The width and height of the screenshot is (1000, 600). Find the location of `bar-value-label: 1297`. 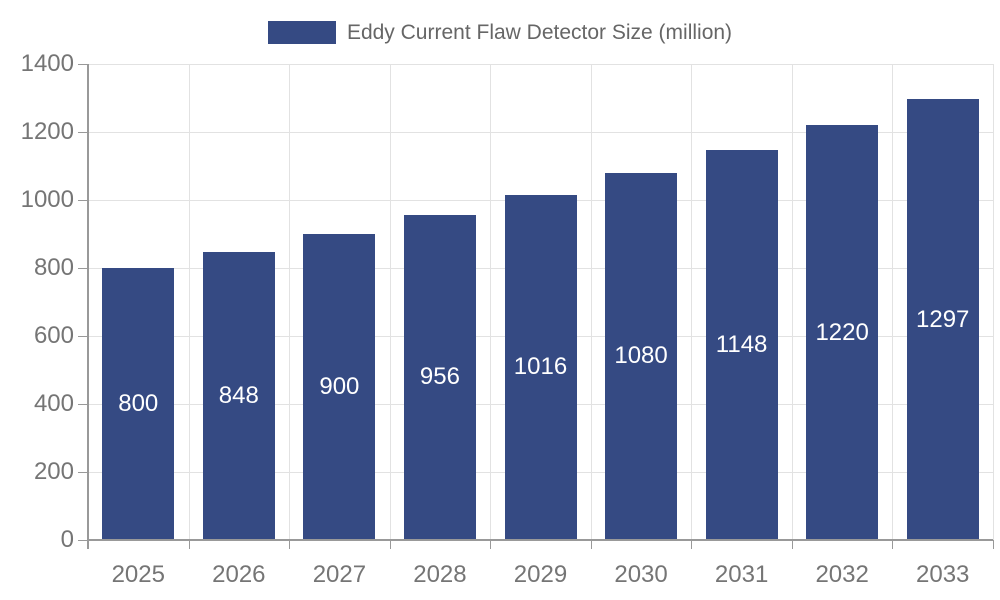

bar-value-label: 1297 is located at coordinates (943, 319).